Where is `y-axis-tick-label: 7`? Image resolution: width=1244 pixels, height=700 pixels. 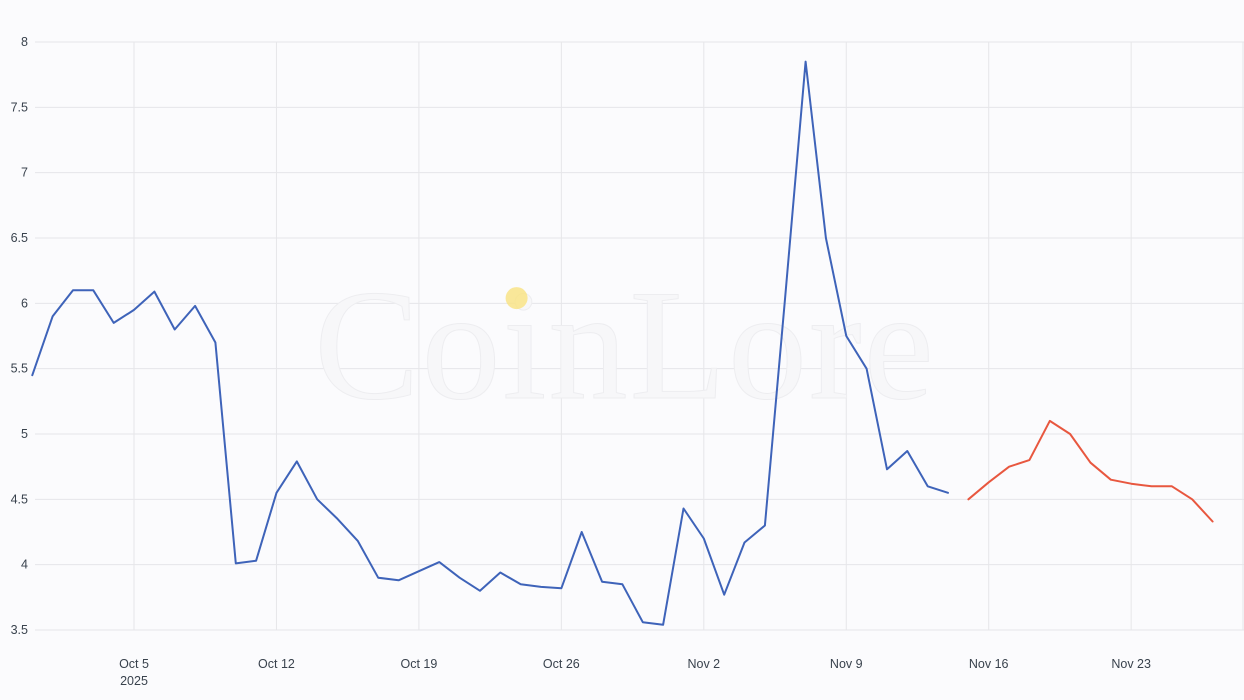 y-axis-tick-label: 7 is located at coordinates (24, 173).